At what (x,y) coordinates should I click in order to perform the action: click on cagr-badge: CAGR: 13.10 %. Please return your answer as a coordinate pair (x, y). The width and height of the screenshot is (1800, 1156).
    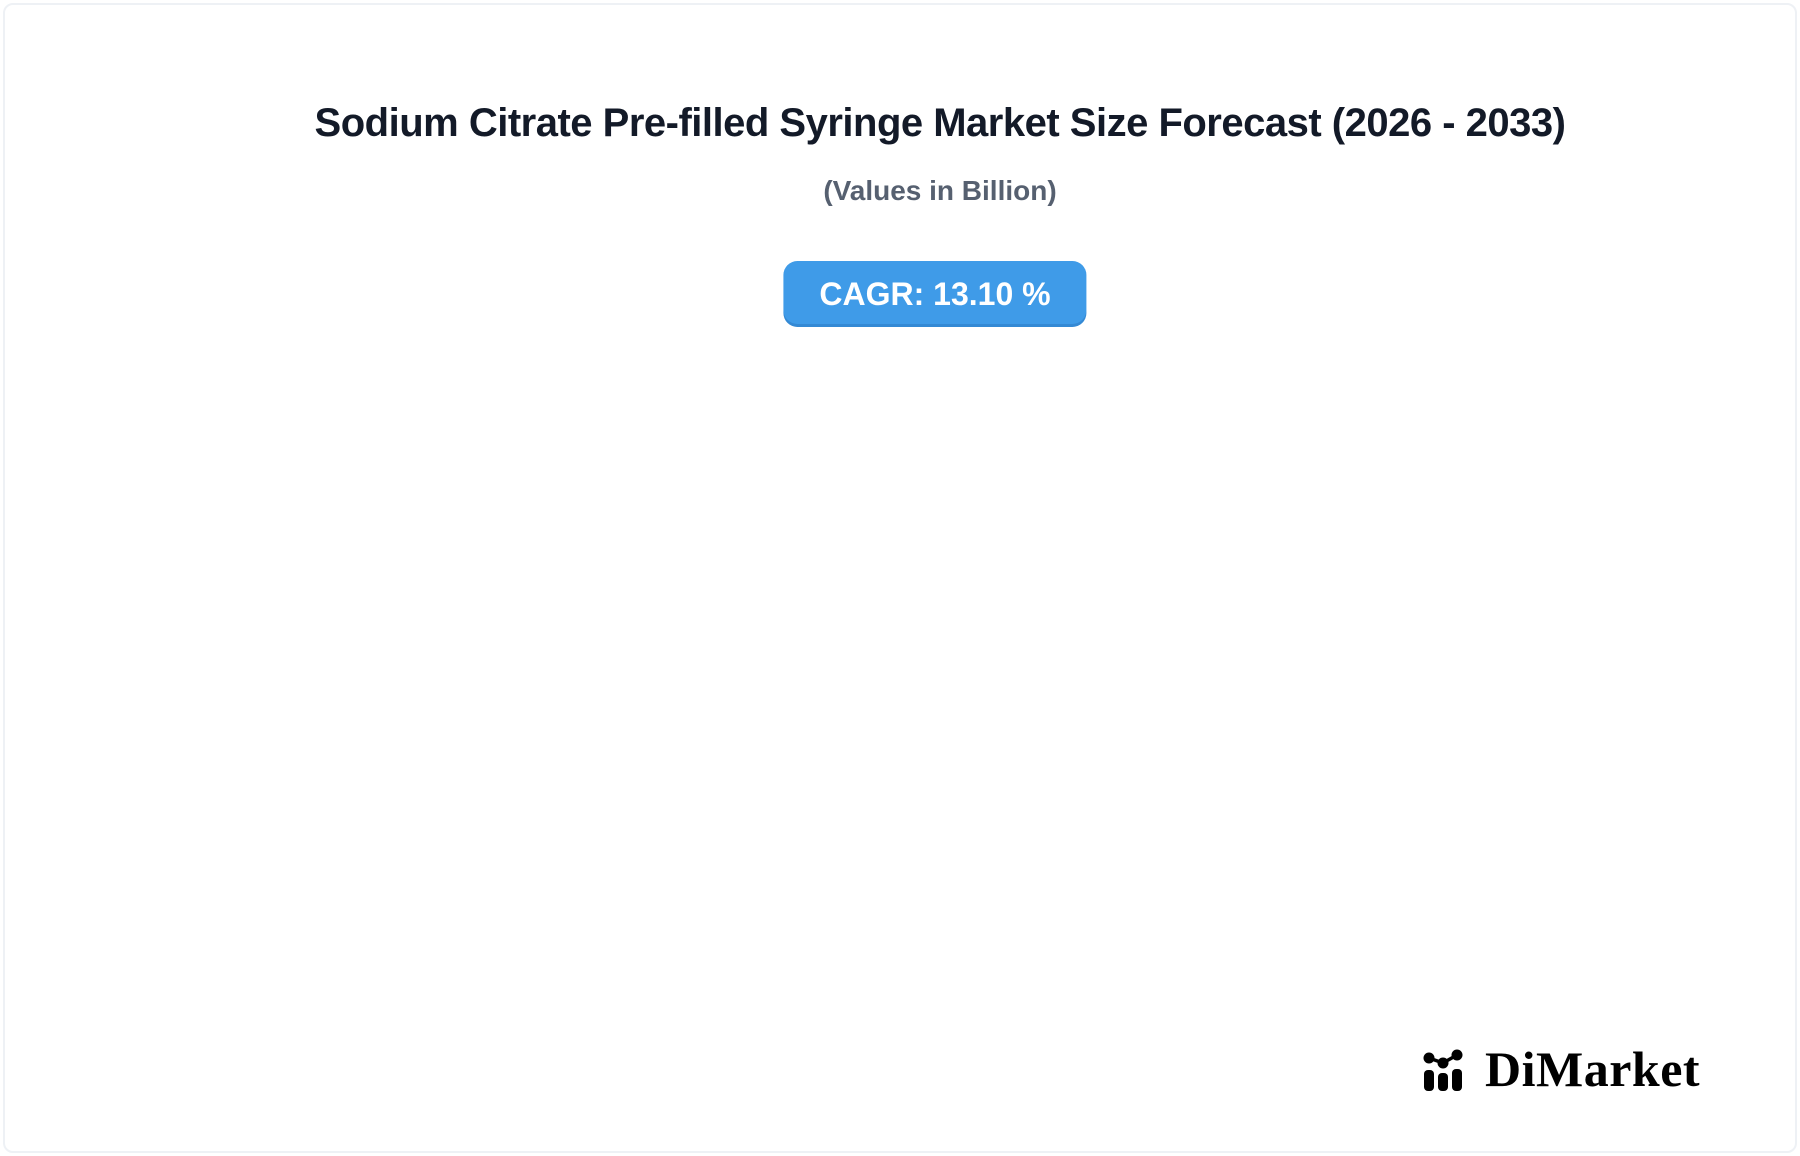
    Looking at the image, I should click on (935, 294).